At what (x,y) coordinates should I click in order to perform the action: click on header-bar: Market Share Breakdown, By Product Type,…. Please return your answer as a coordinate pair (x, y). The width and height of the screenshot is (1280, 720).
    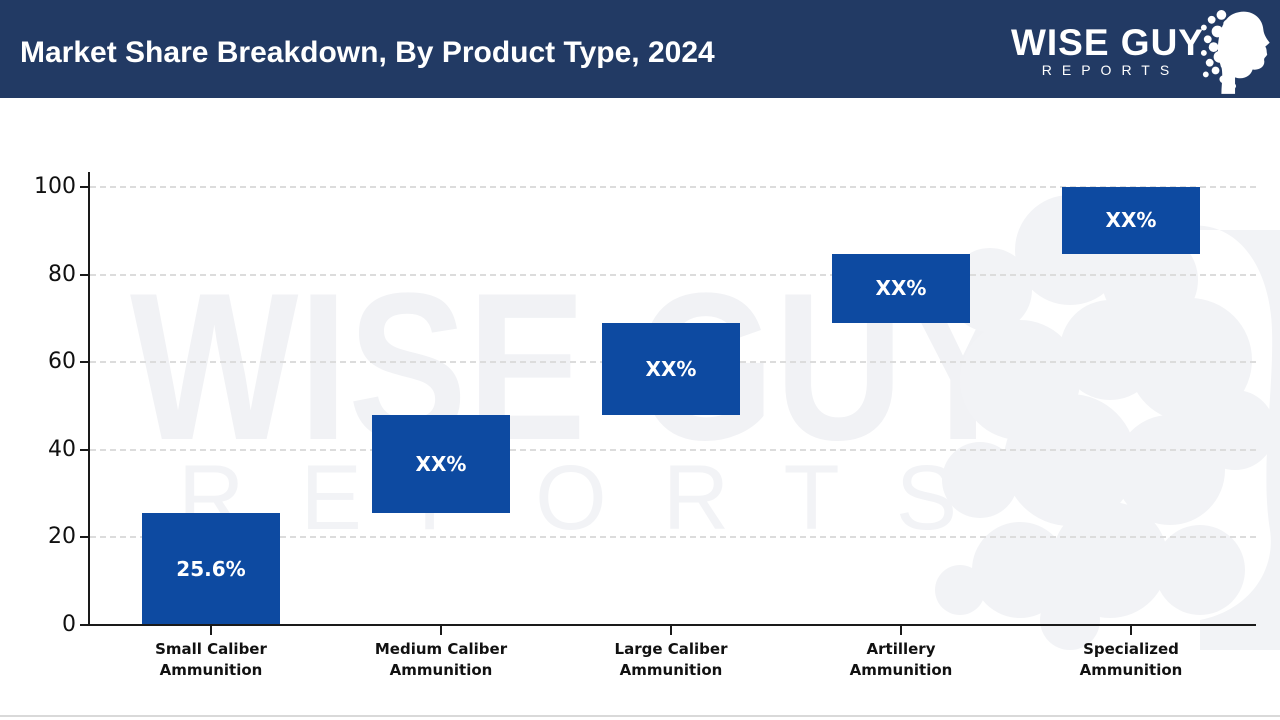
    Looking at the image, I should click on (640, 49).